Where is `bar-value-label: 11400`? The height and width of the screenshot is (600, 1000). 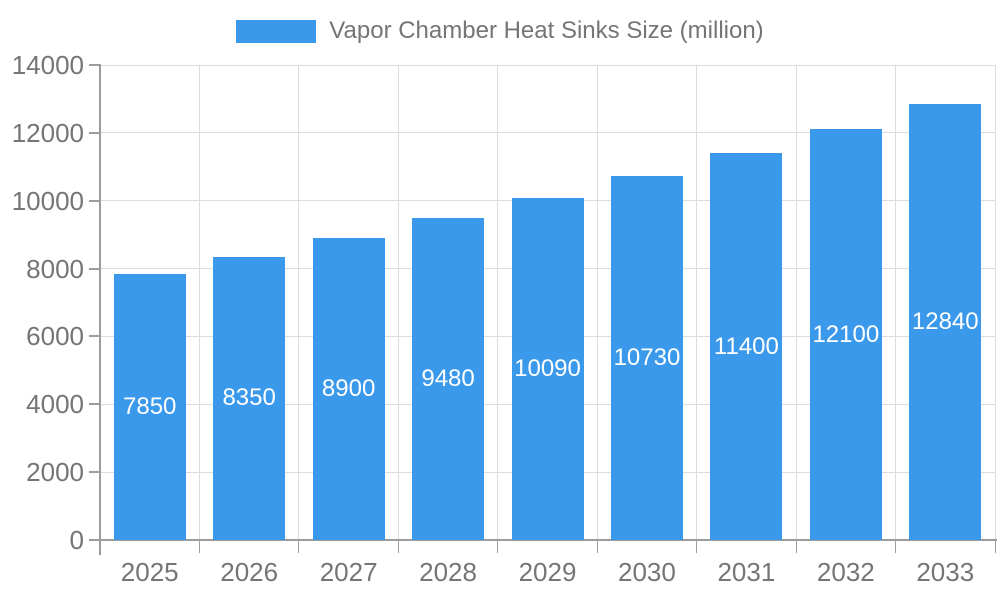
bar-value-label: 11400 is located at coordinates (746, 346).